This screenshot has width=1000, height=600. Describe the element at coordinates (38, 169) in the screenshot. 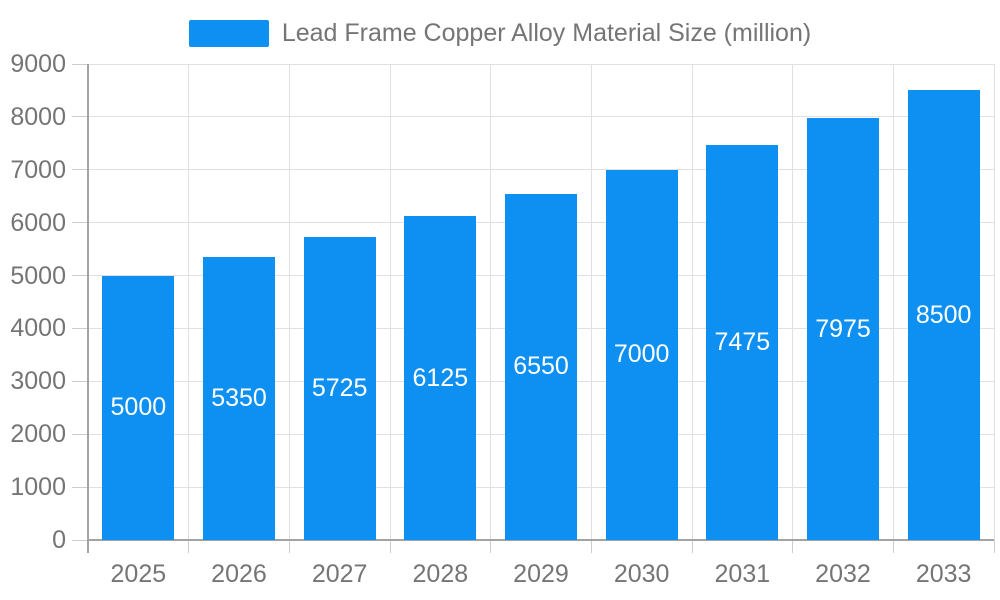

I see `y-tick-label-7000: 7000` at that location.